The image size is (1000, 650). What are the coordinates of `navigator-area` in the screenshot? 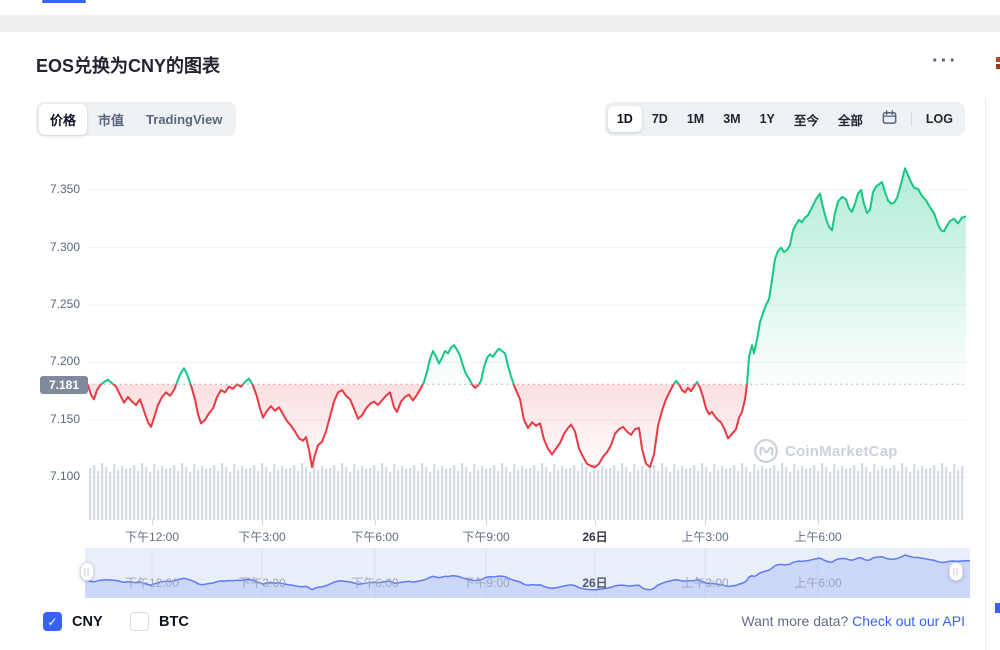 It's located at (527, 576).